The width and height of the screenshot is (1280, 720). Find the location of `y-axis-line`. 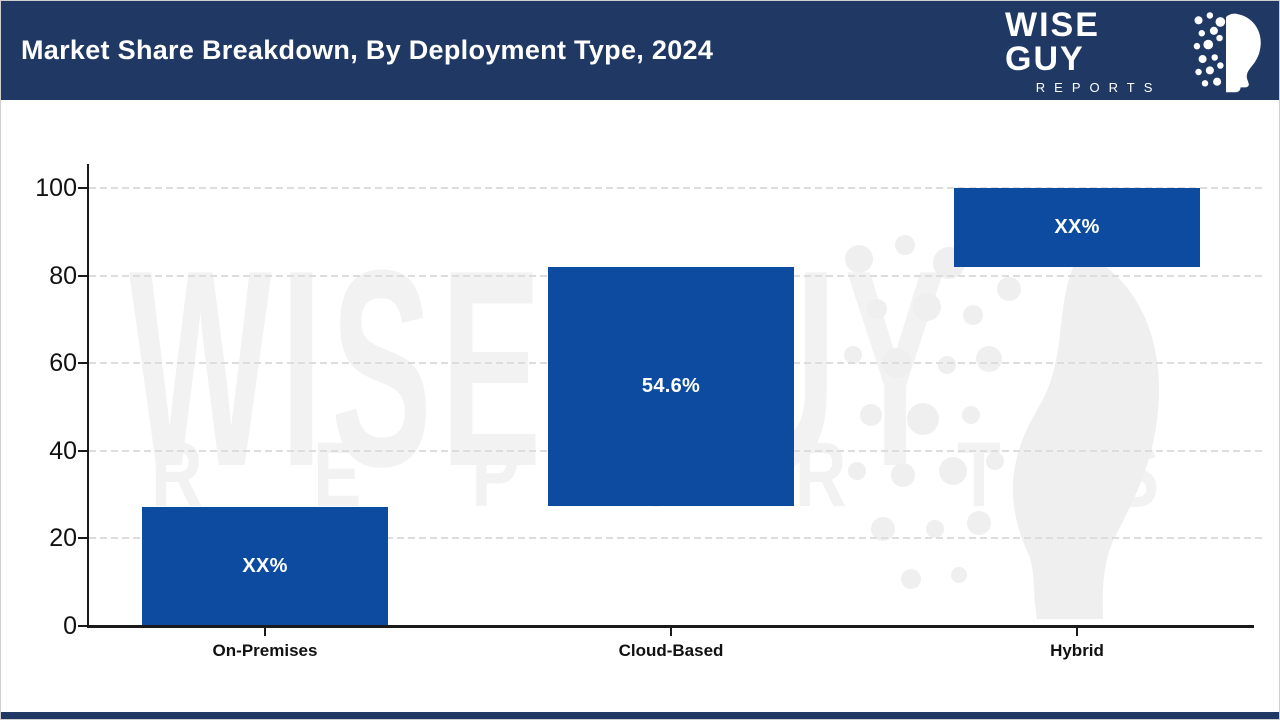

y-axis-line is located at coordinates (87, 396).